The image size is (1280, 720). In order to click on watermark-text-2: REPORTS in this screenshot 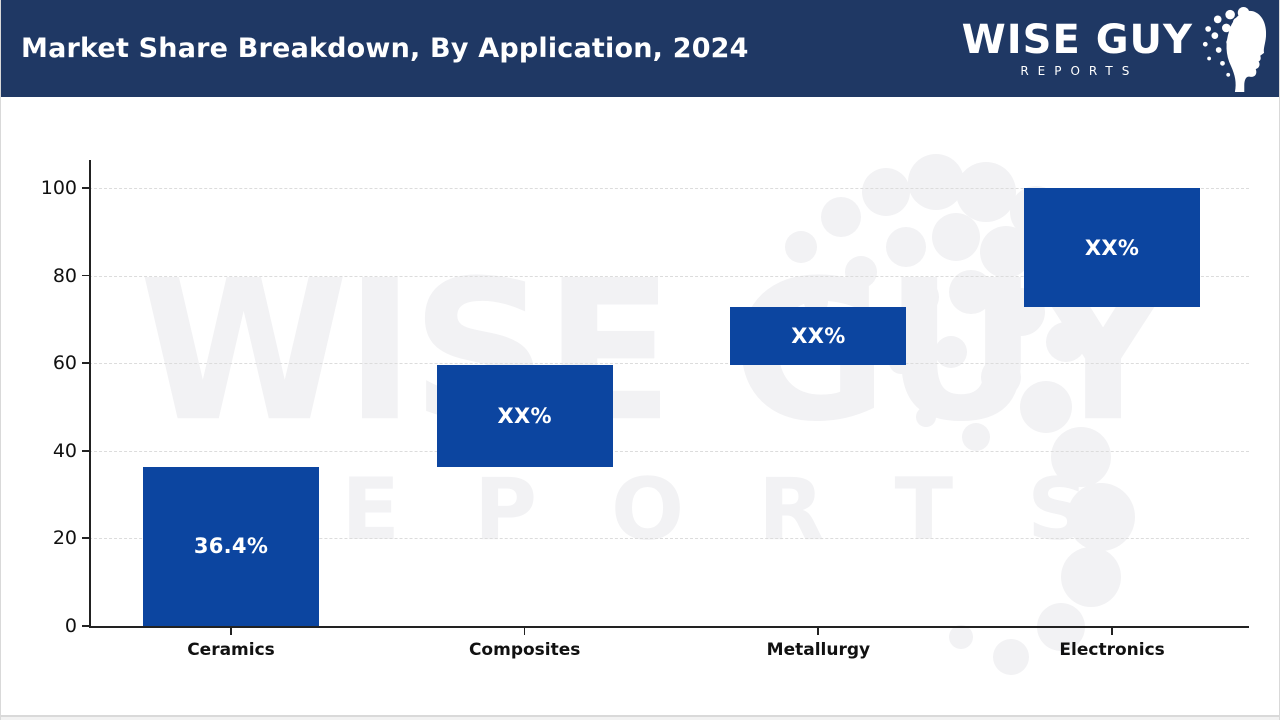, I will do `click(682, 510)`.